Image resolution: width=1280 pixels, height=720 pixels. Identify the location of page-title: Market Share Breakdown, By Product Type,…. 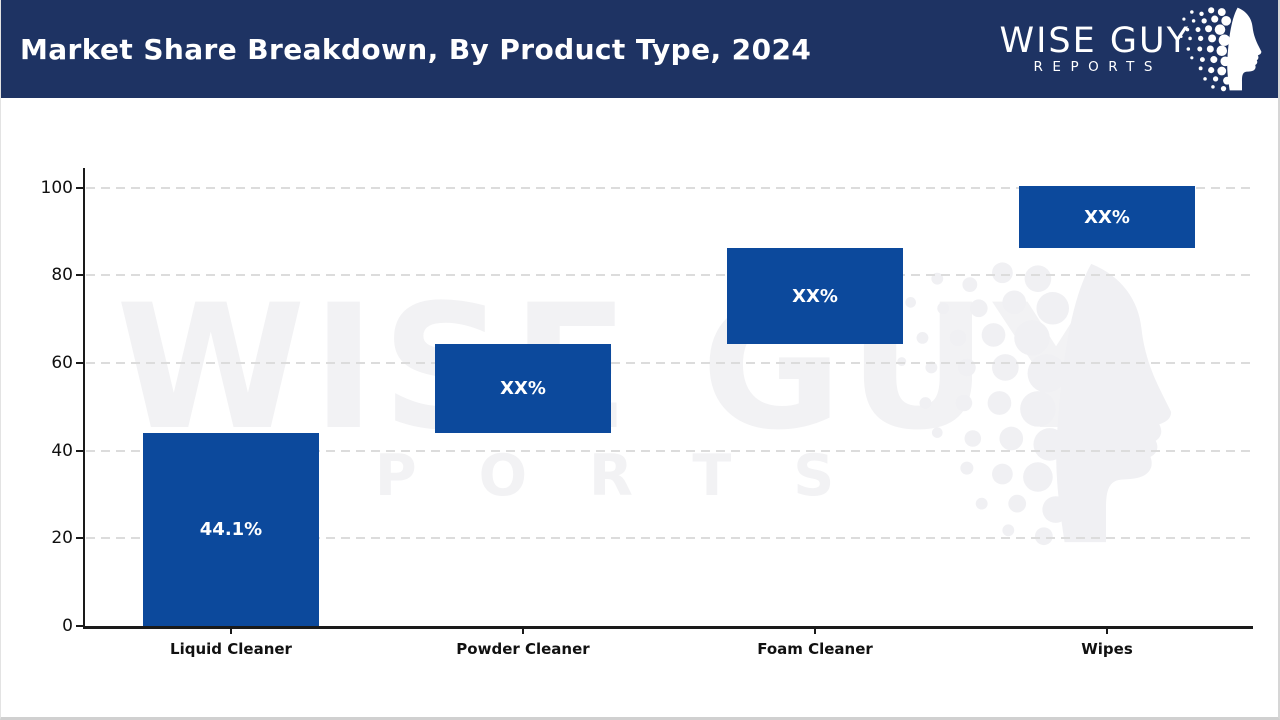
(416, 49).